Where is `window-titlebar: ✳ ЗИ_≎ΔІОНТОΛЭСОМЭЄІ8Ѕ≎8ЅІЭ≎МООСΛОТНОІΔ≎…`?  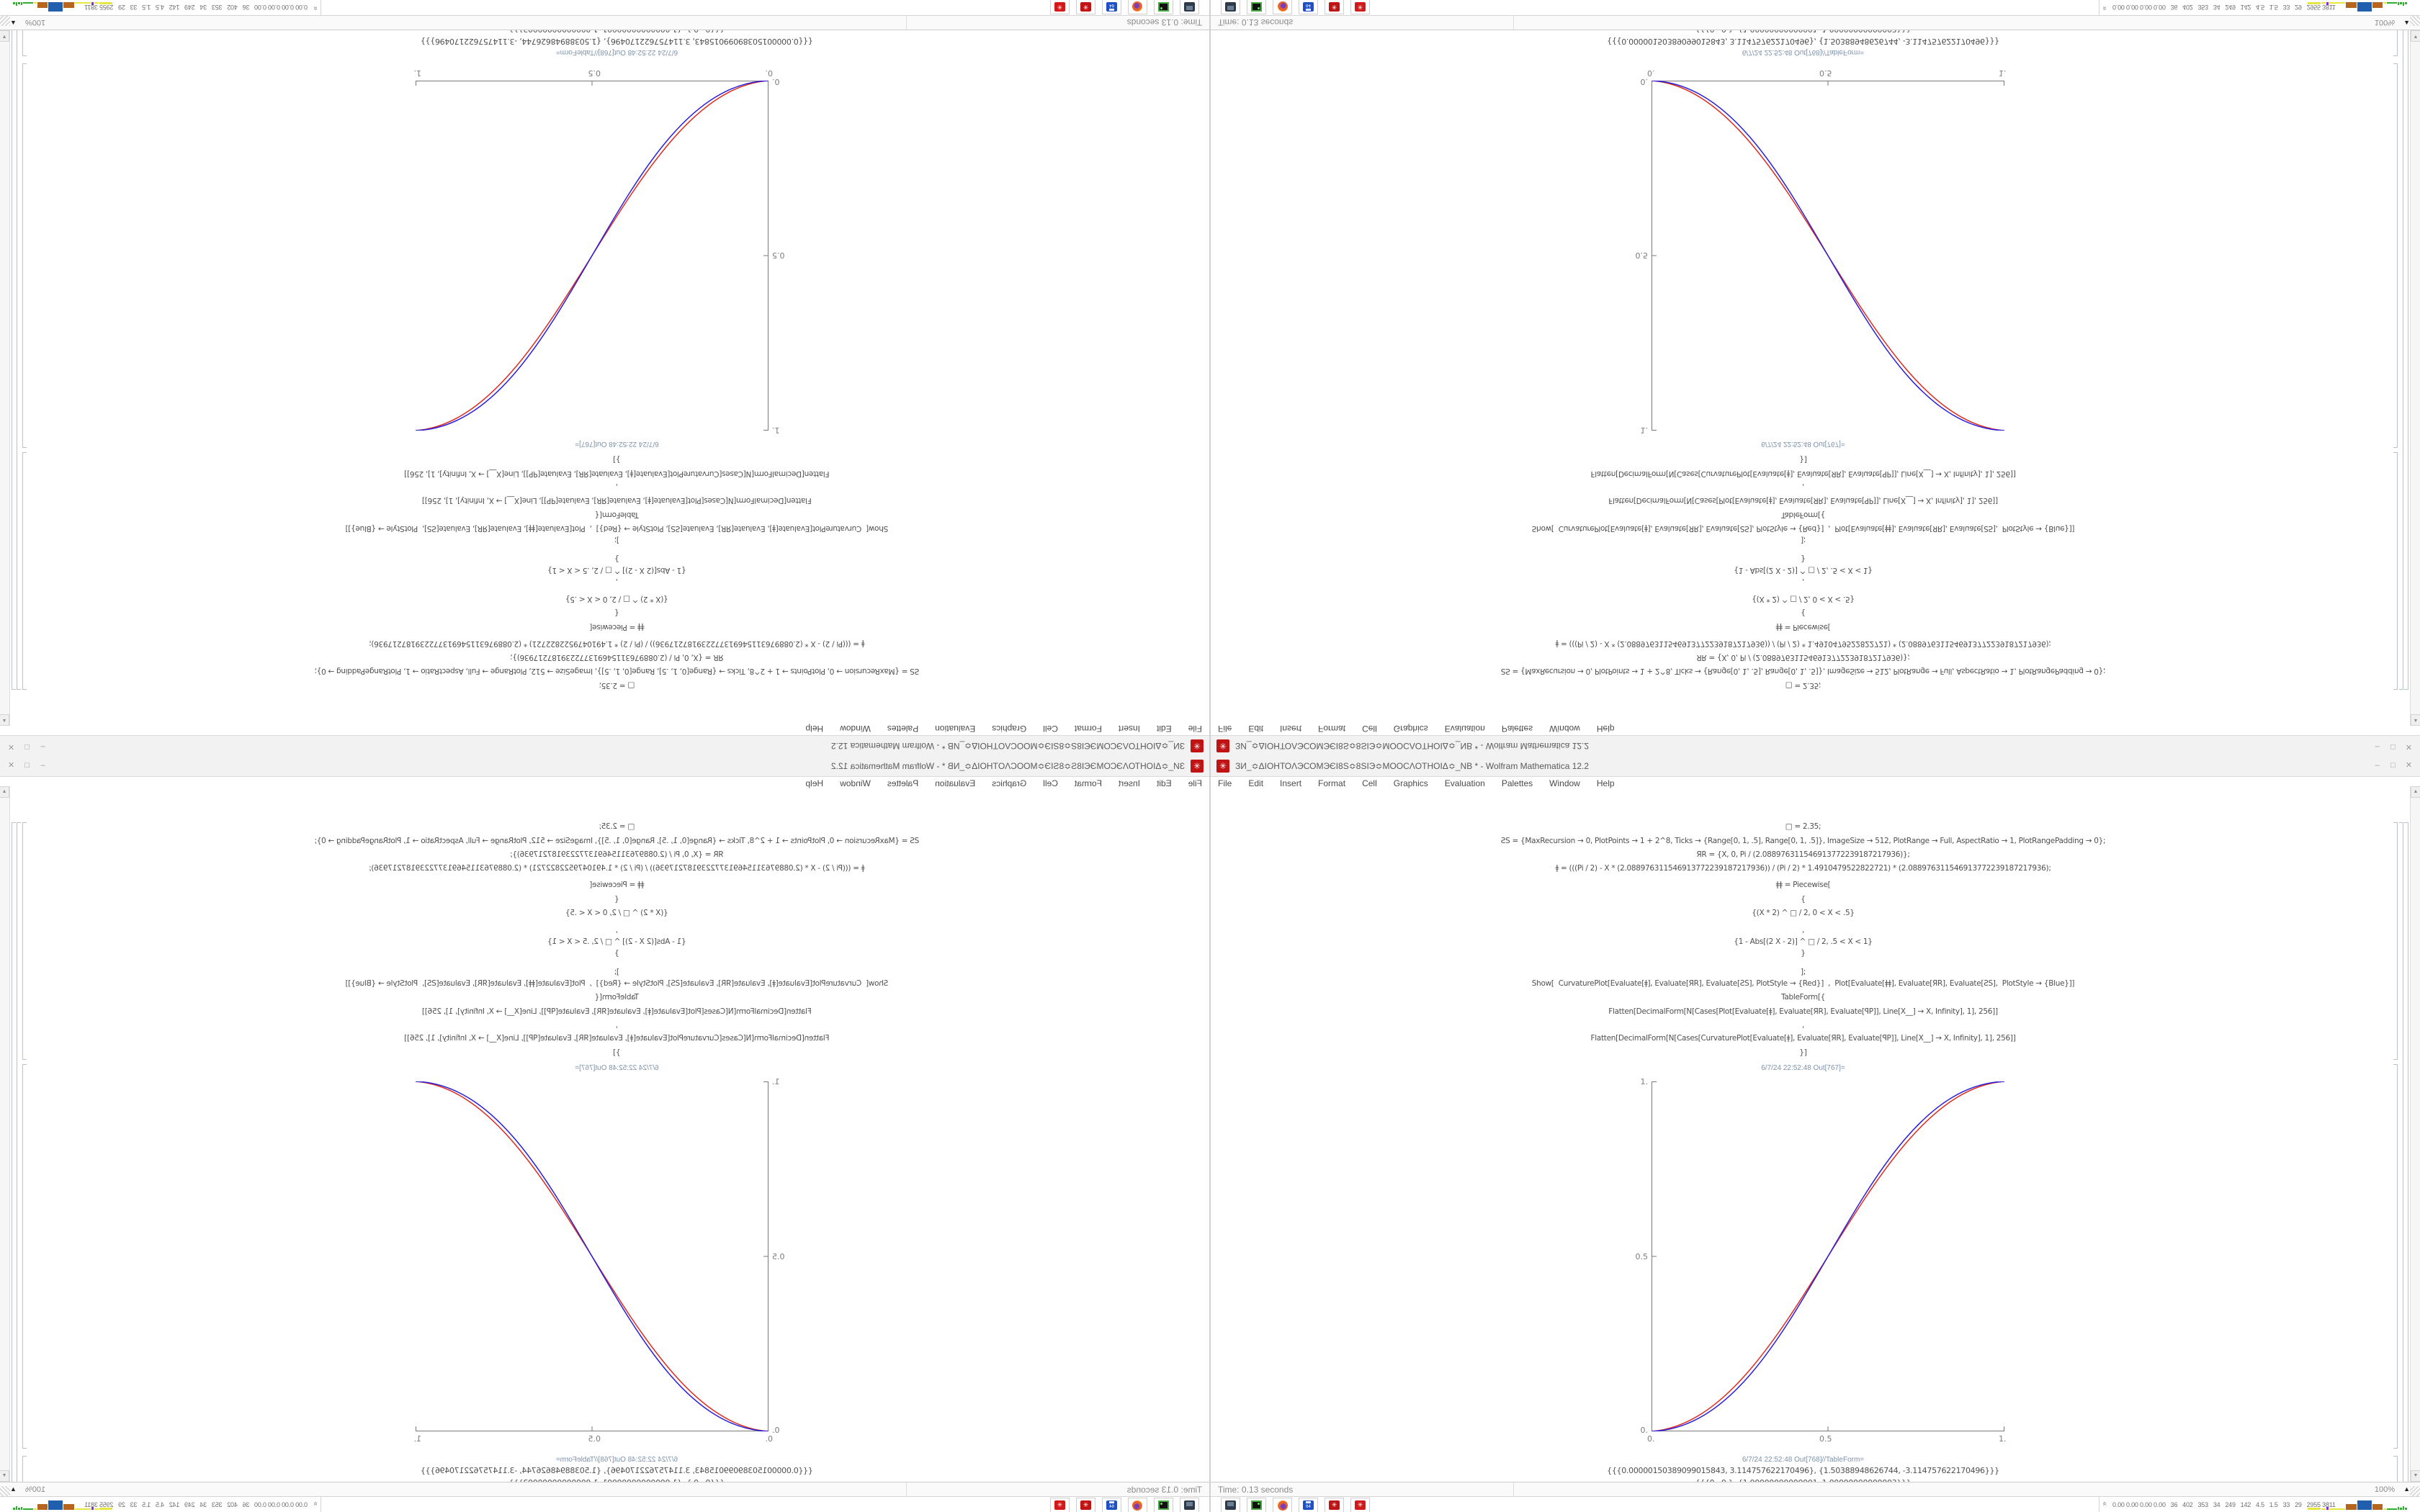 window-titlebar: ✳ ЗИ_≎ΔІОНТОΛЭСОМЭЄІ8Ѕ≎8ЅІЭ≎МООСΛОТНОІΔ≎… is located at coordinates (1815, 745).